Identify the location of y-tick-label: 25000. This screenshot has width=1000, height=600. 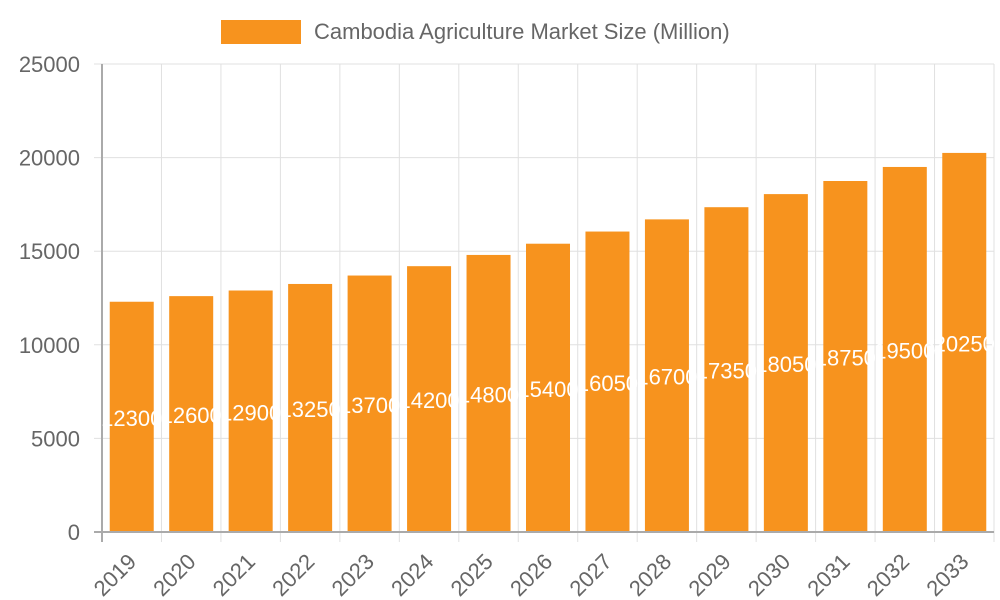
(49, 64).